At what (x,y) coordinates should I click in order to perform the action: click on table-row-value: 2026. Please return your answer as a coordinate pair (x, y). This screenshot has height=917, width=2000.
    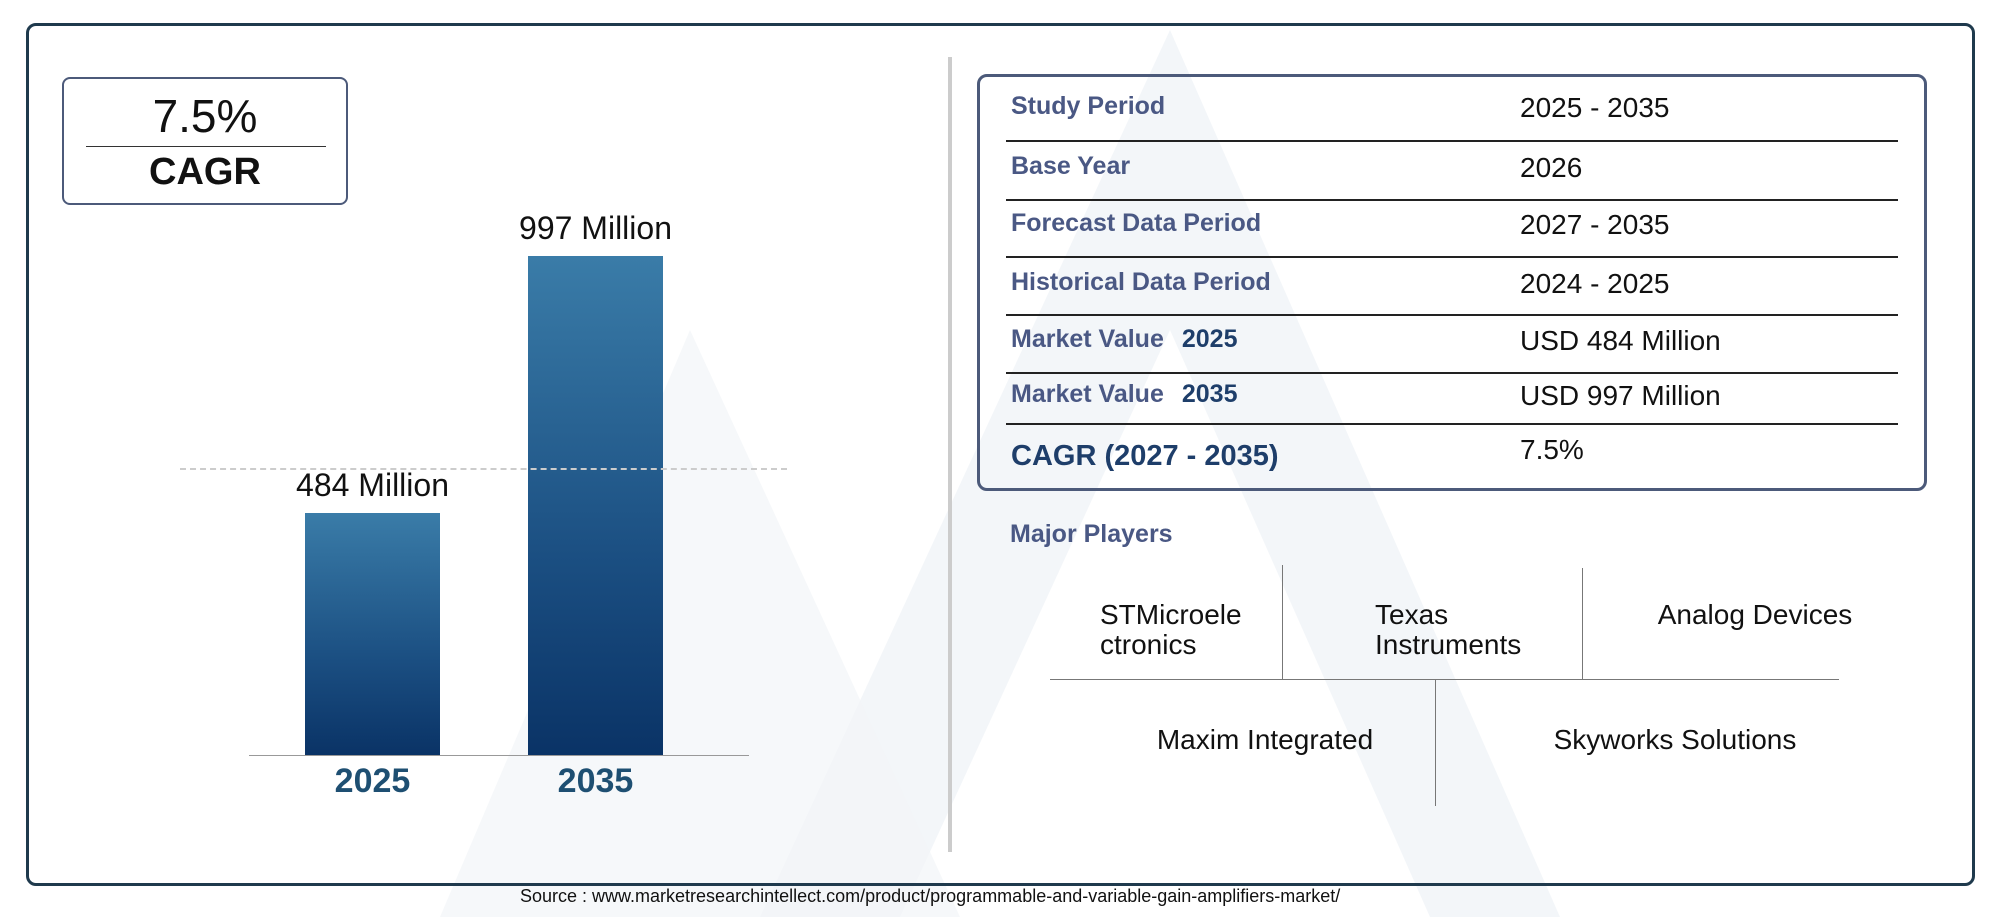
    Looking at the image, I should click on (1551, 167).